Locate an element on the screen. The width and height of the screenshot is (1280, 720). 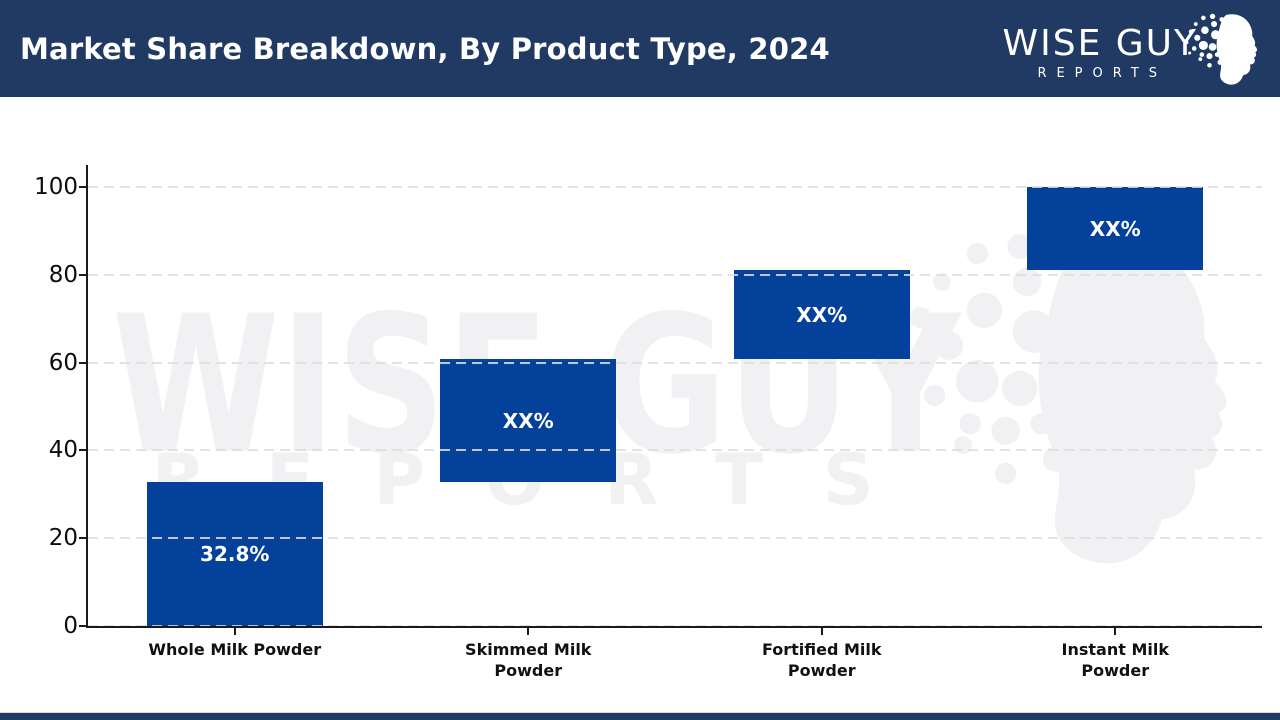
footer-divider is located at coordinates (640, 712).